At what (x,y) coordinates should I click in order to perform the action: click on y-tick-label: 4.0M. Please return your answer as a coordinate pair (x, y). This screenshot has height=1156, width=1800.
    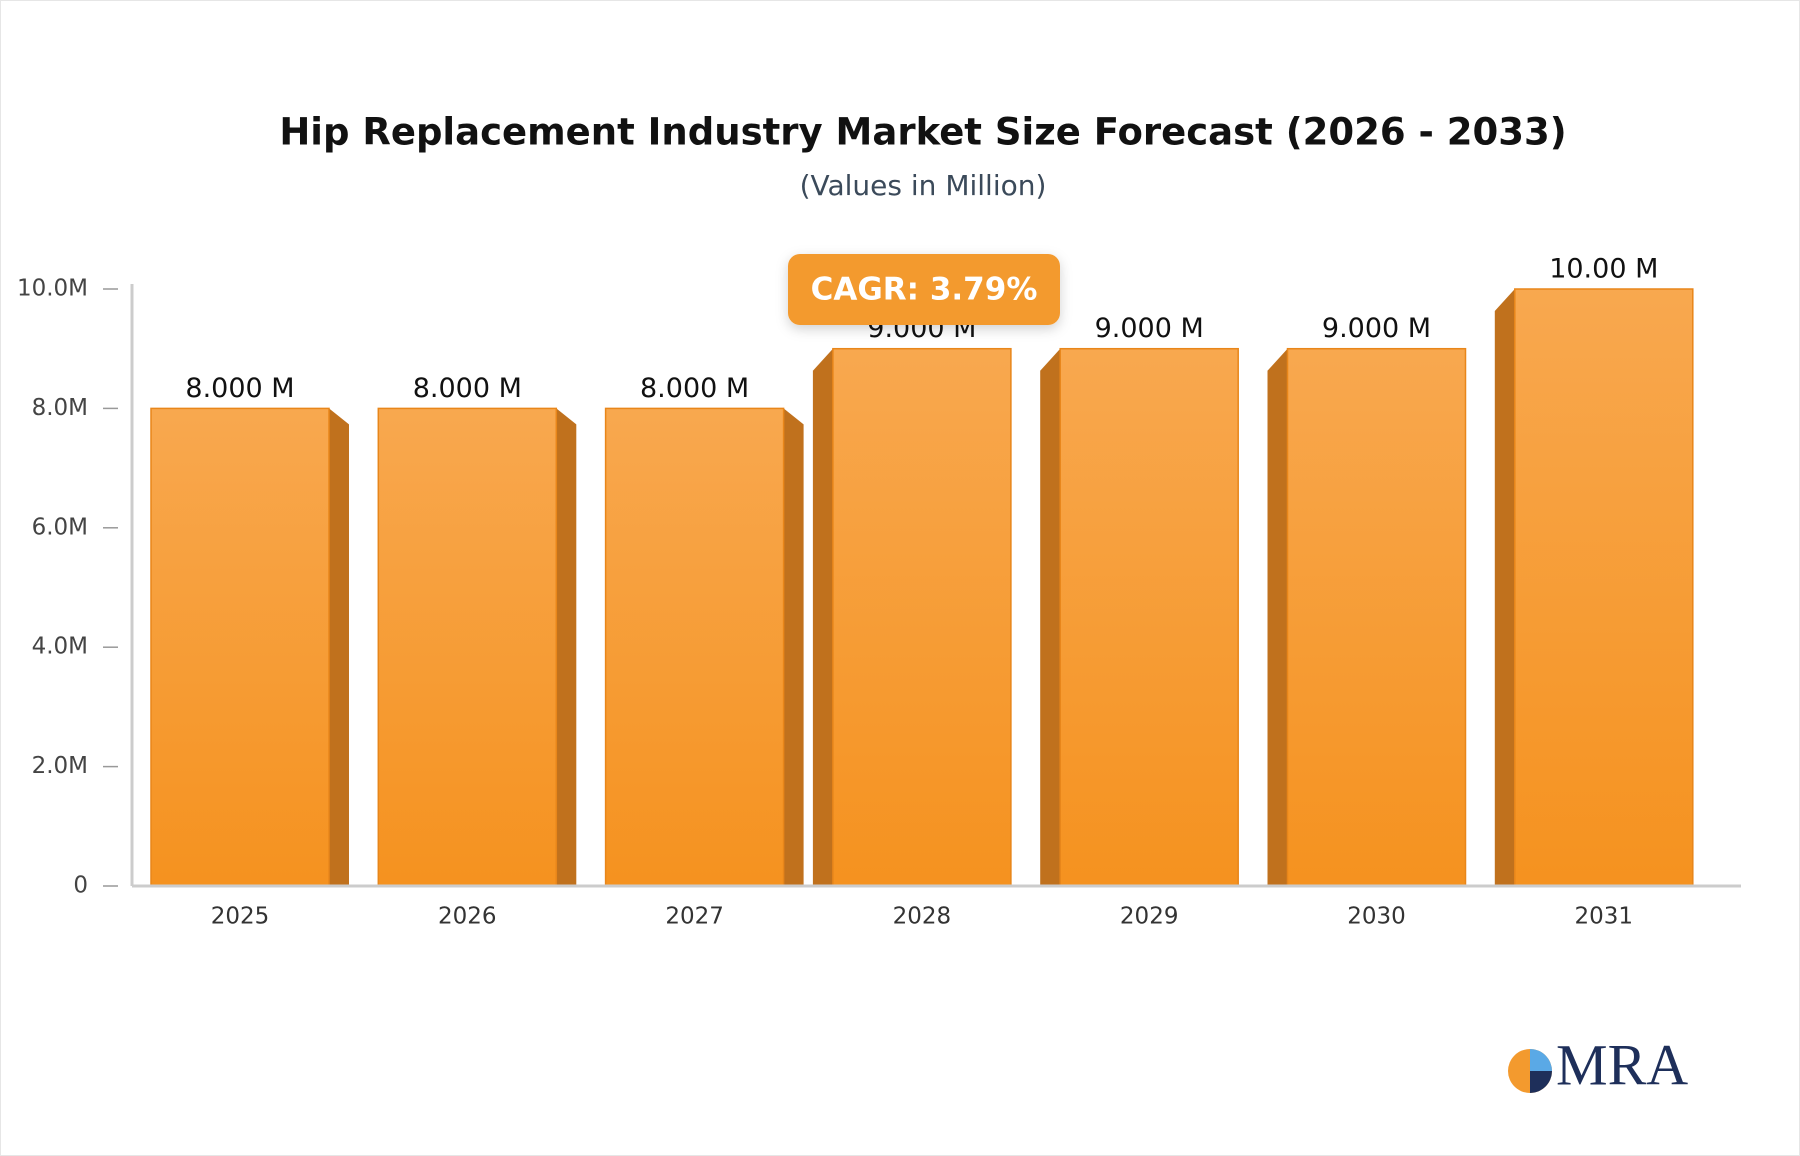
    Looking at the image, I should click on (60, 647).